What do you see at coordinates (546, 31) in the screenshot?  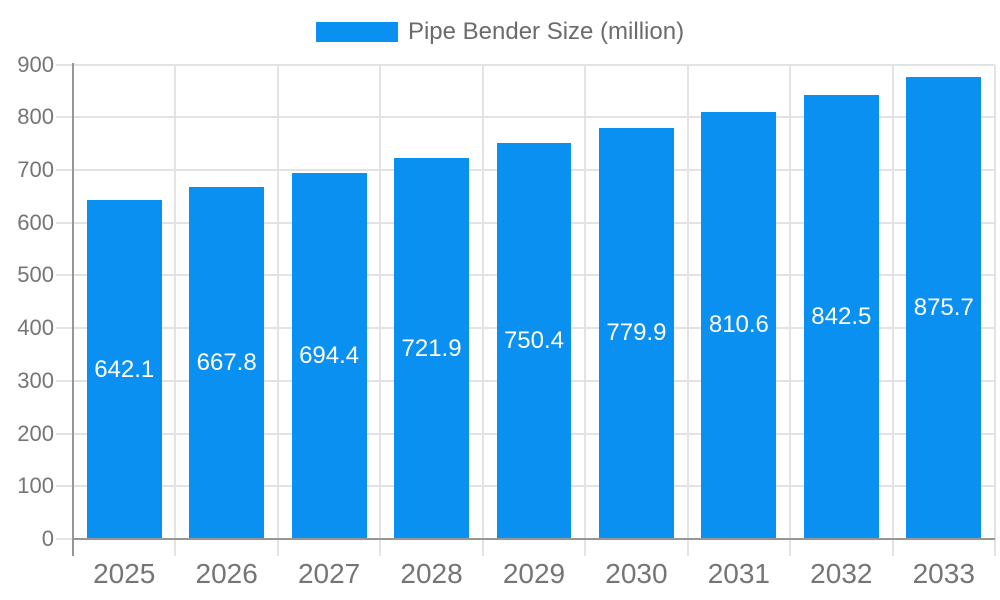 I see `legend-label: Pipe Bender Size (million)` at bounding box center [546, 31].